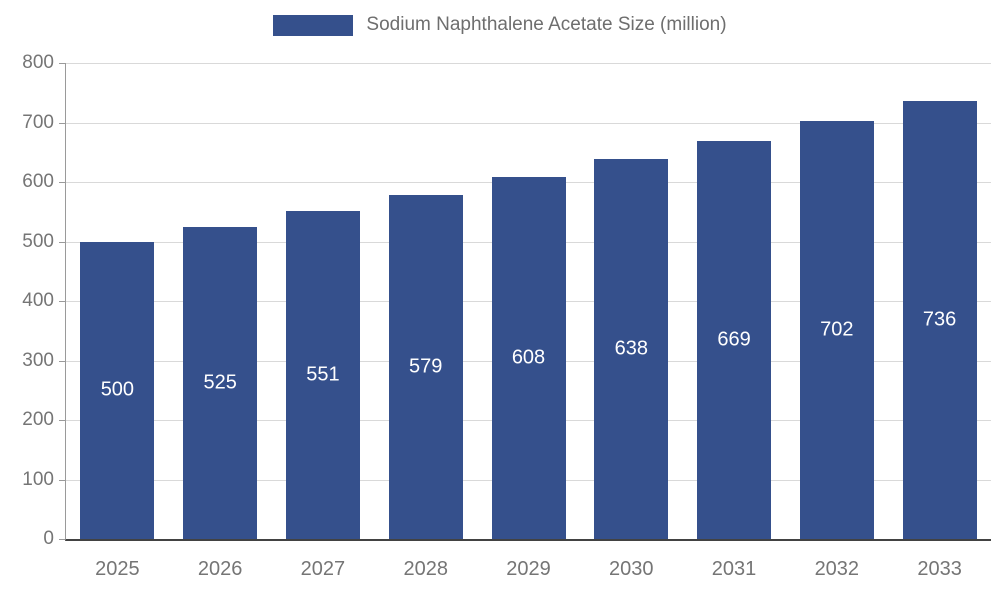 This screenshot has width=1000, height=600. I want to click on bar-value-label-2029: 608, so click(528, 357).